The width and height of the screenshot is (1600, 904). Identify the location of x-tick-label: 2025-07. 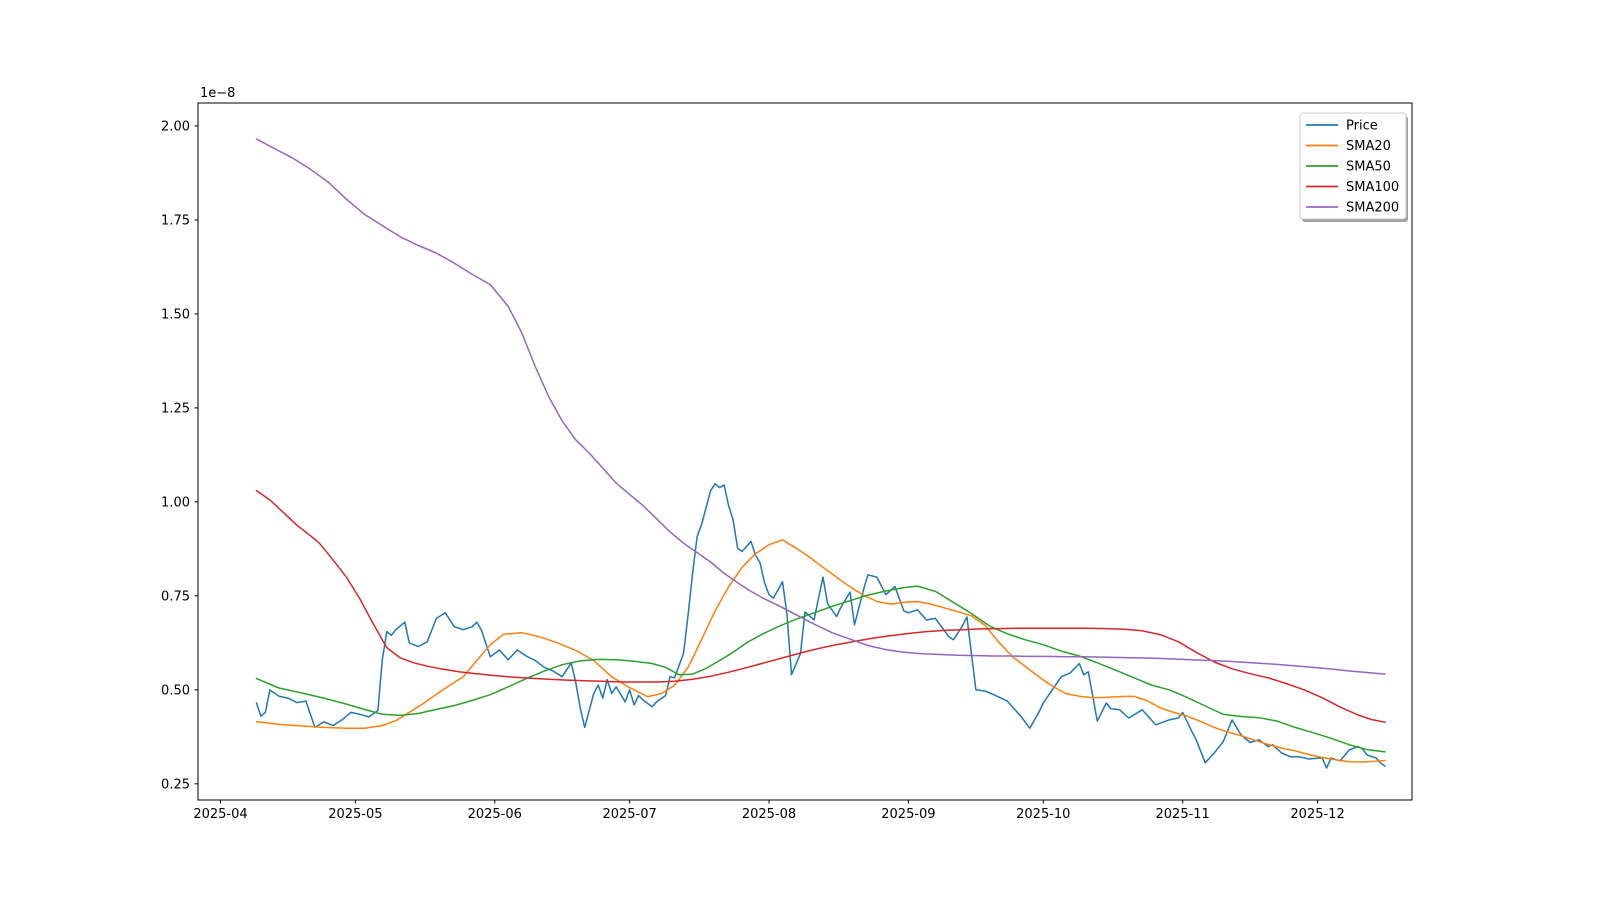
(629, 814).